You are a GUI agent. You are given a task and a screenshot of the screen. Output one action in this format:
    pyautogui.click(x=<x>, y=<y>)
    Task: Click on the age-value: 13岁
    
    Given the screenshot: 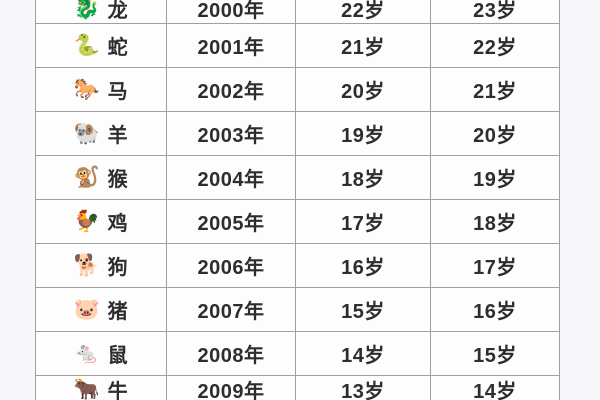 What is the action you would take?
    pyautogui.click(x=363, y=390)
    